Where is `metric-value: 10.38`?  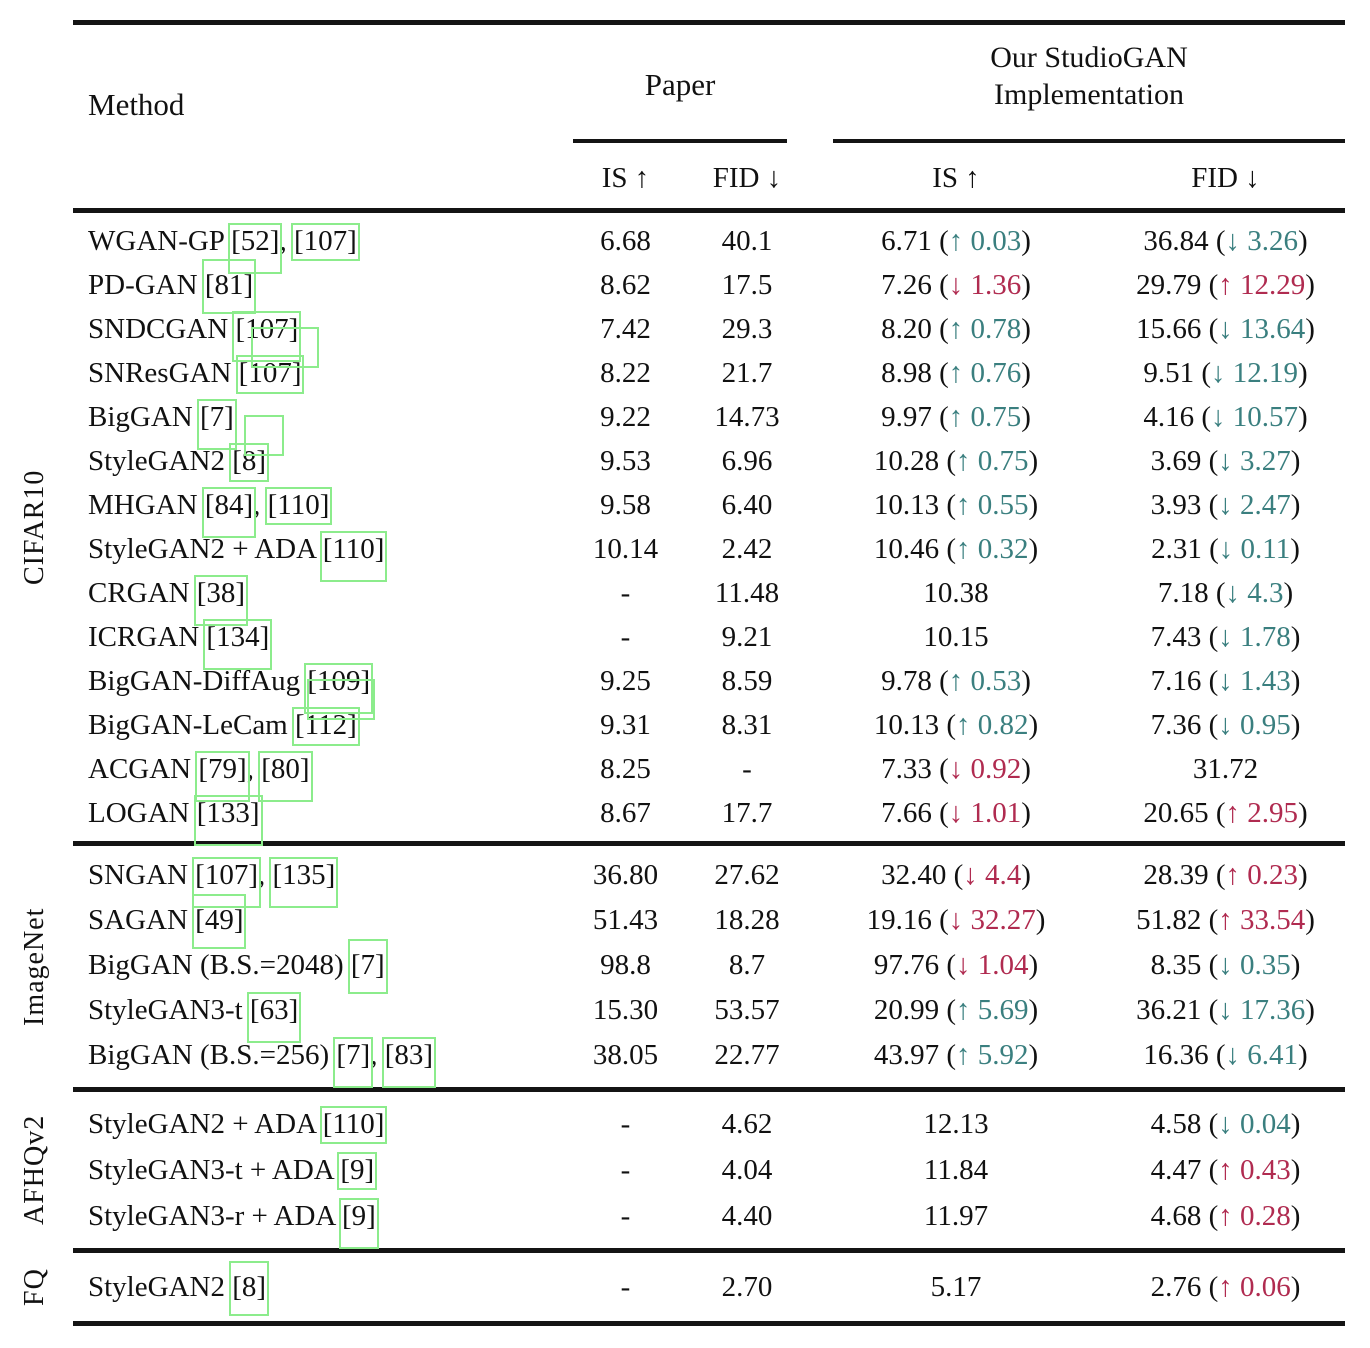
metric-value: 10.38 is located at coordinates (956, 592).